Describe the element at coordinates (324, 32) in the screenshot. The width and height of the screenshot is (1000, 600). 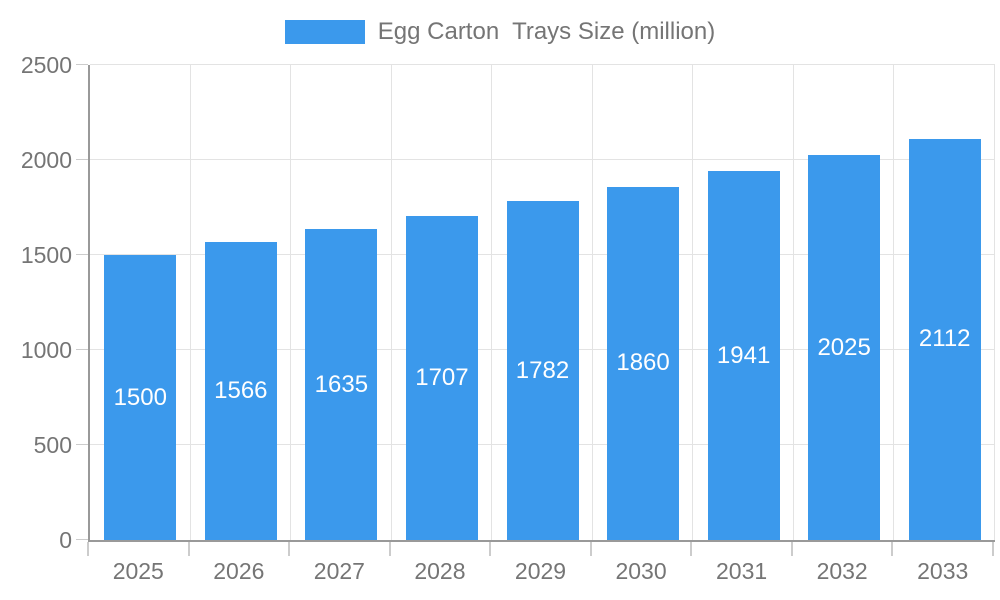
I see `legend-swatch` at that location.